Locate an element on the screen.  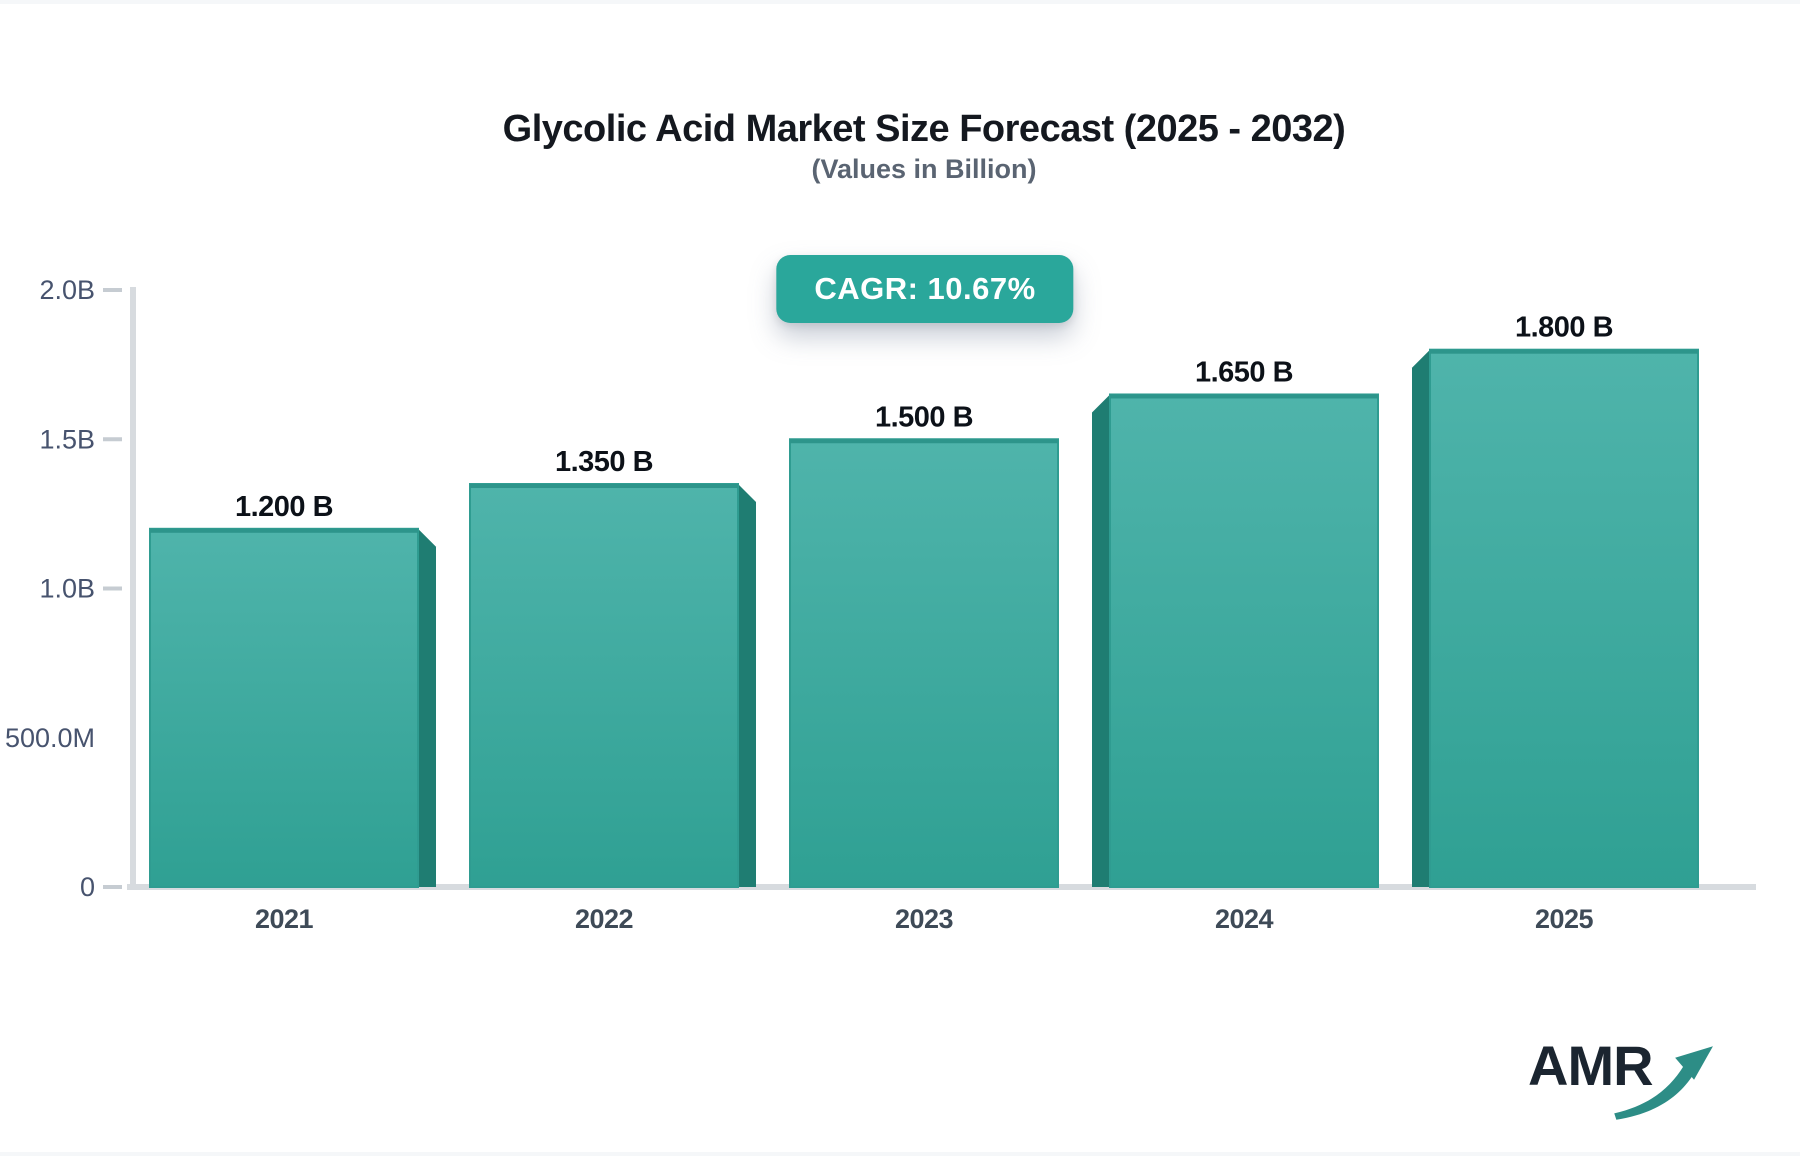
bar-2024 is located at coordinates (1244, 640).